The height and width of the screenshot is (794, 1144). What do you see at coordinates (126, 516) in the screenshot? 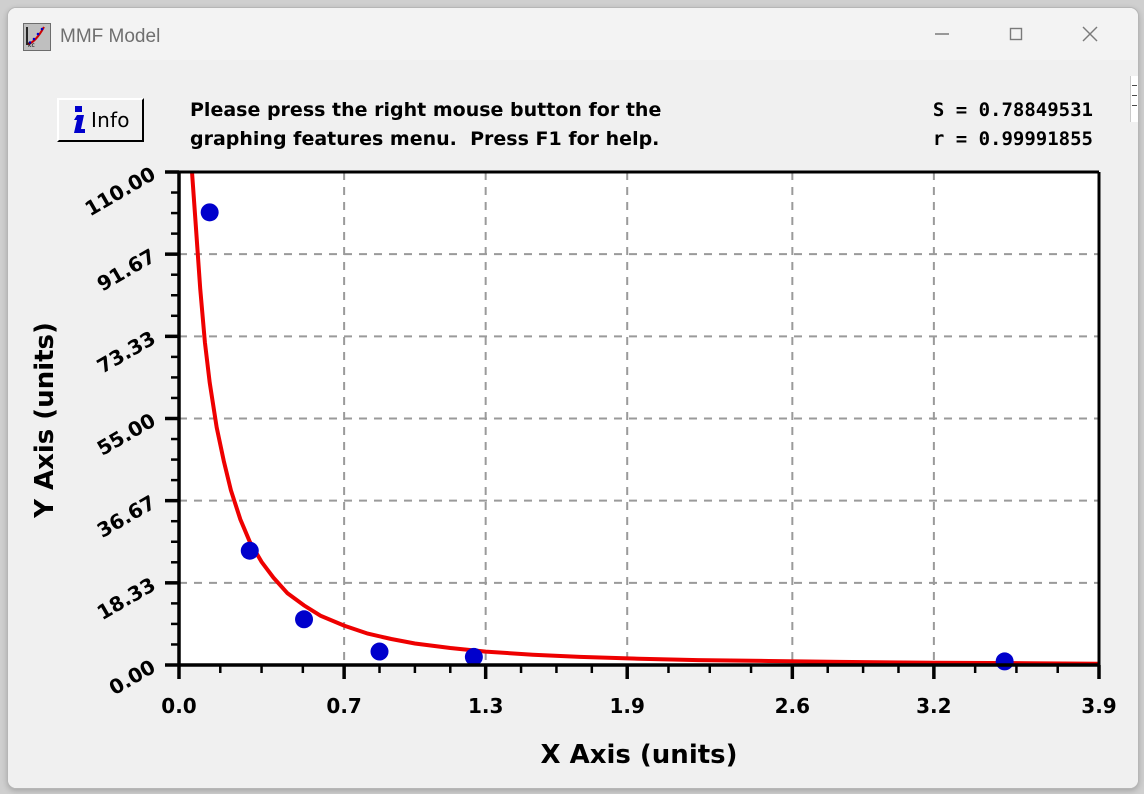
I see `y-tick-label: 36.67` at bounding box center [126, 516].